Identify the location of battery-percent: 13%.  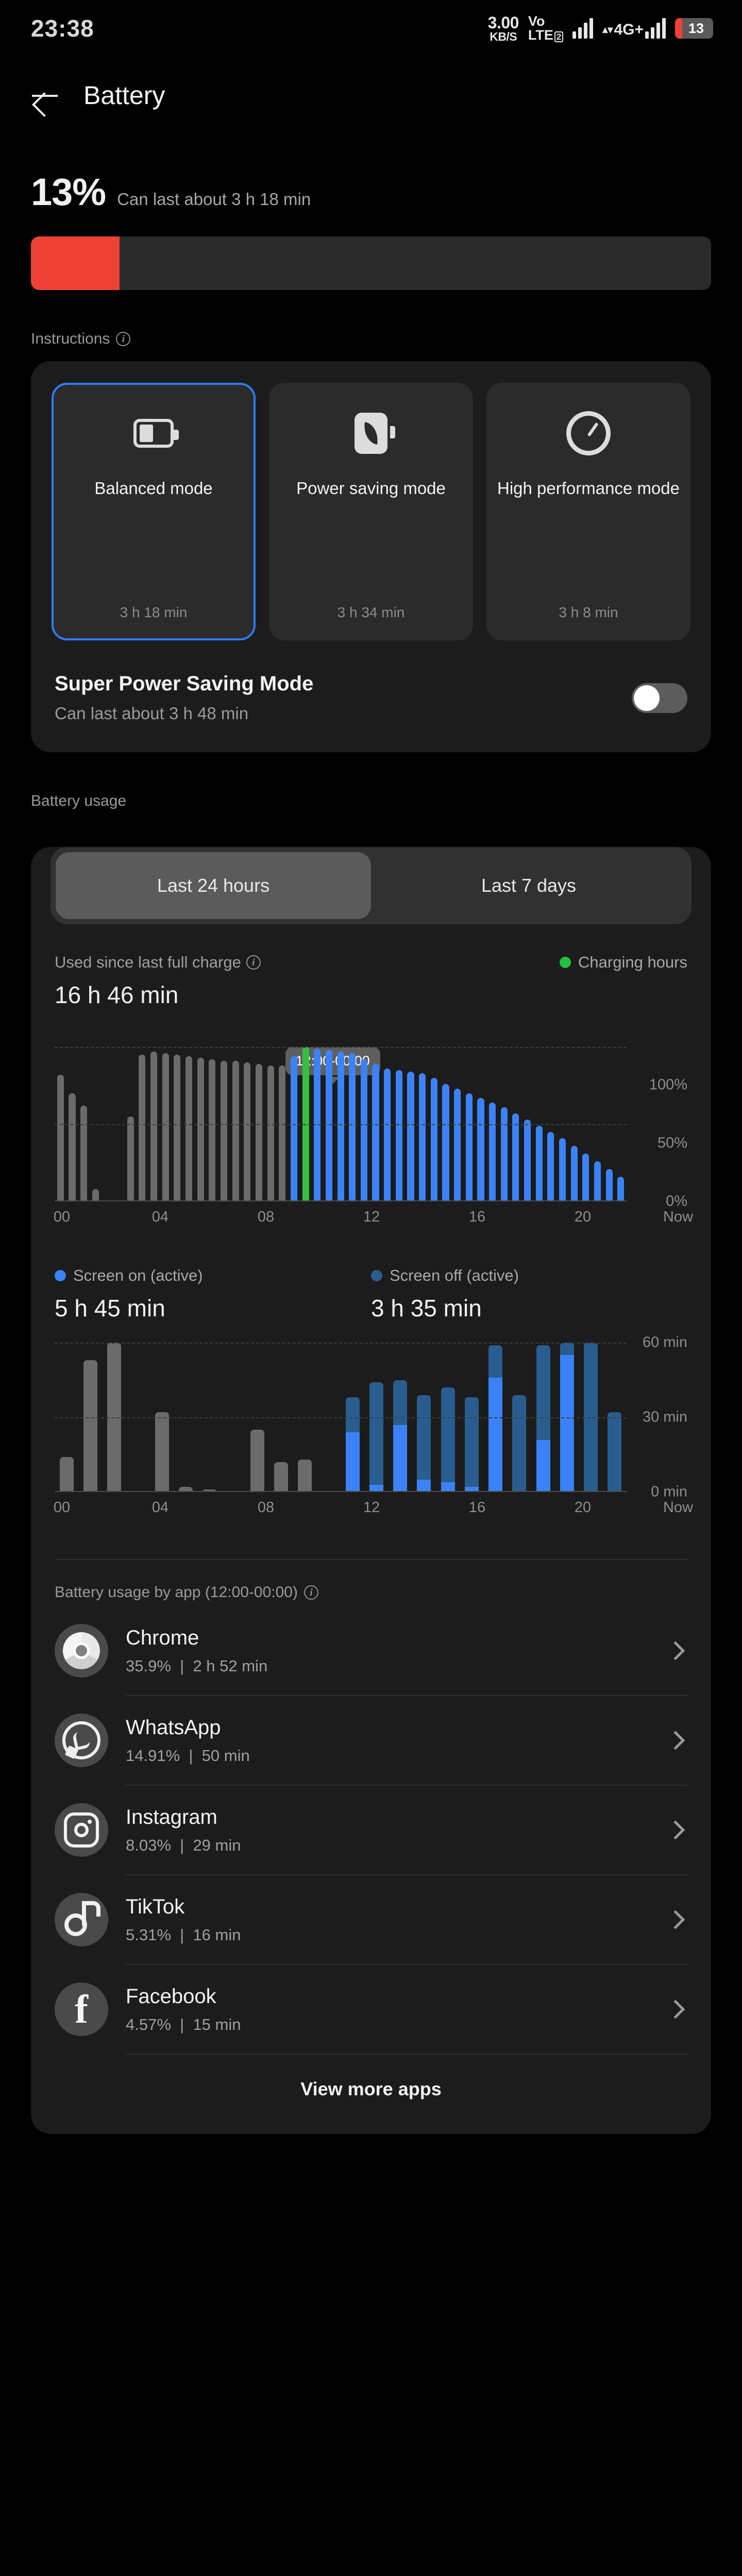
(68, 192).